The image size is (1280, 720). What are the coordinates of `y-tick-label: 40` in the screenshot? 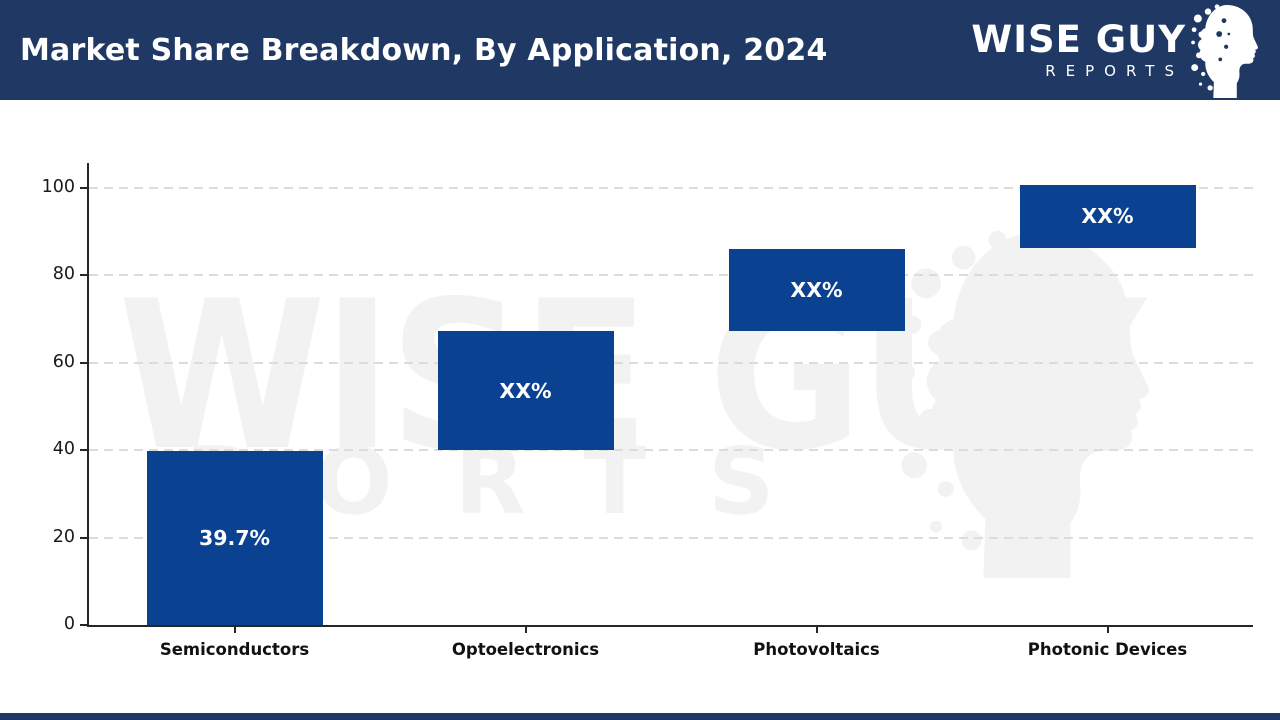 It's located at (63, 449).